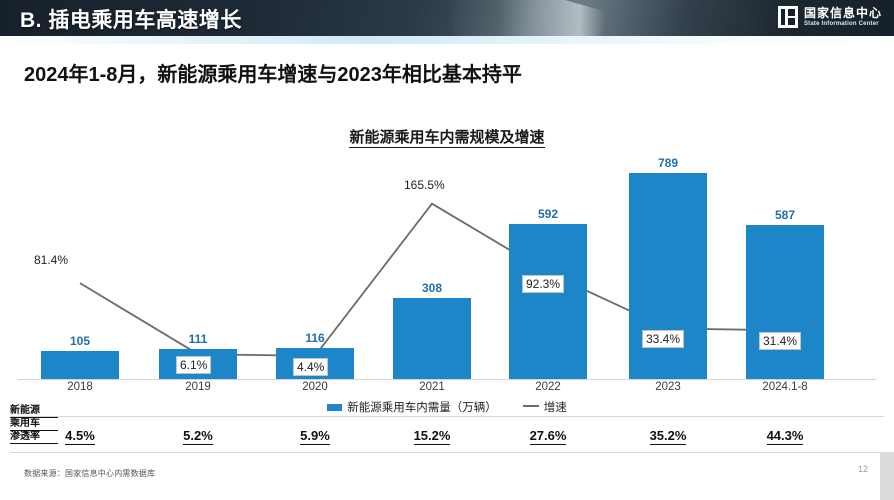  What do you see at coordinates (90, 473) in the screenshot?
I see `source-note: 数据来源：国家信息中心内需数据库` at bounding box center [90, 473].